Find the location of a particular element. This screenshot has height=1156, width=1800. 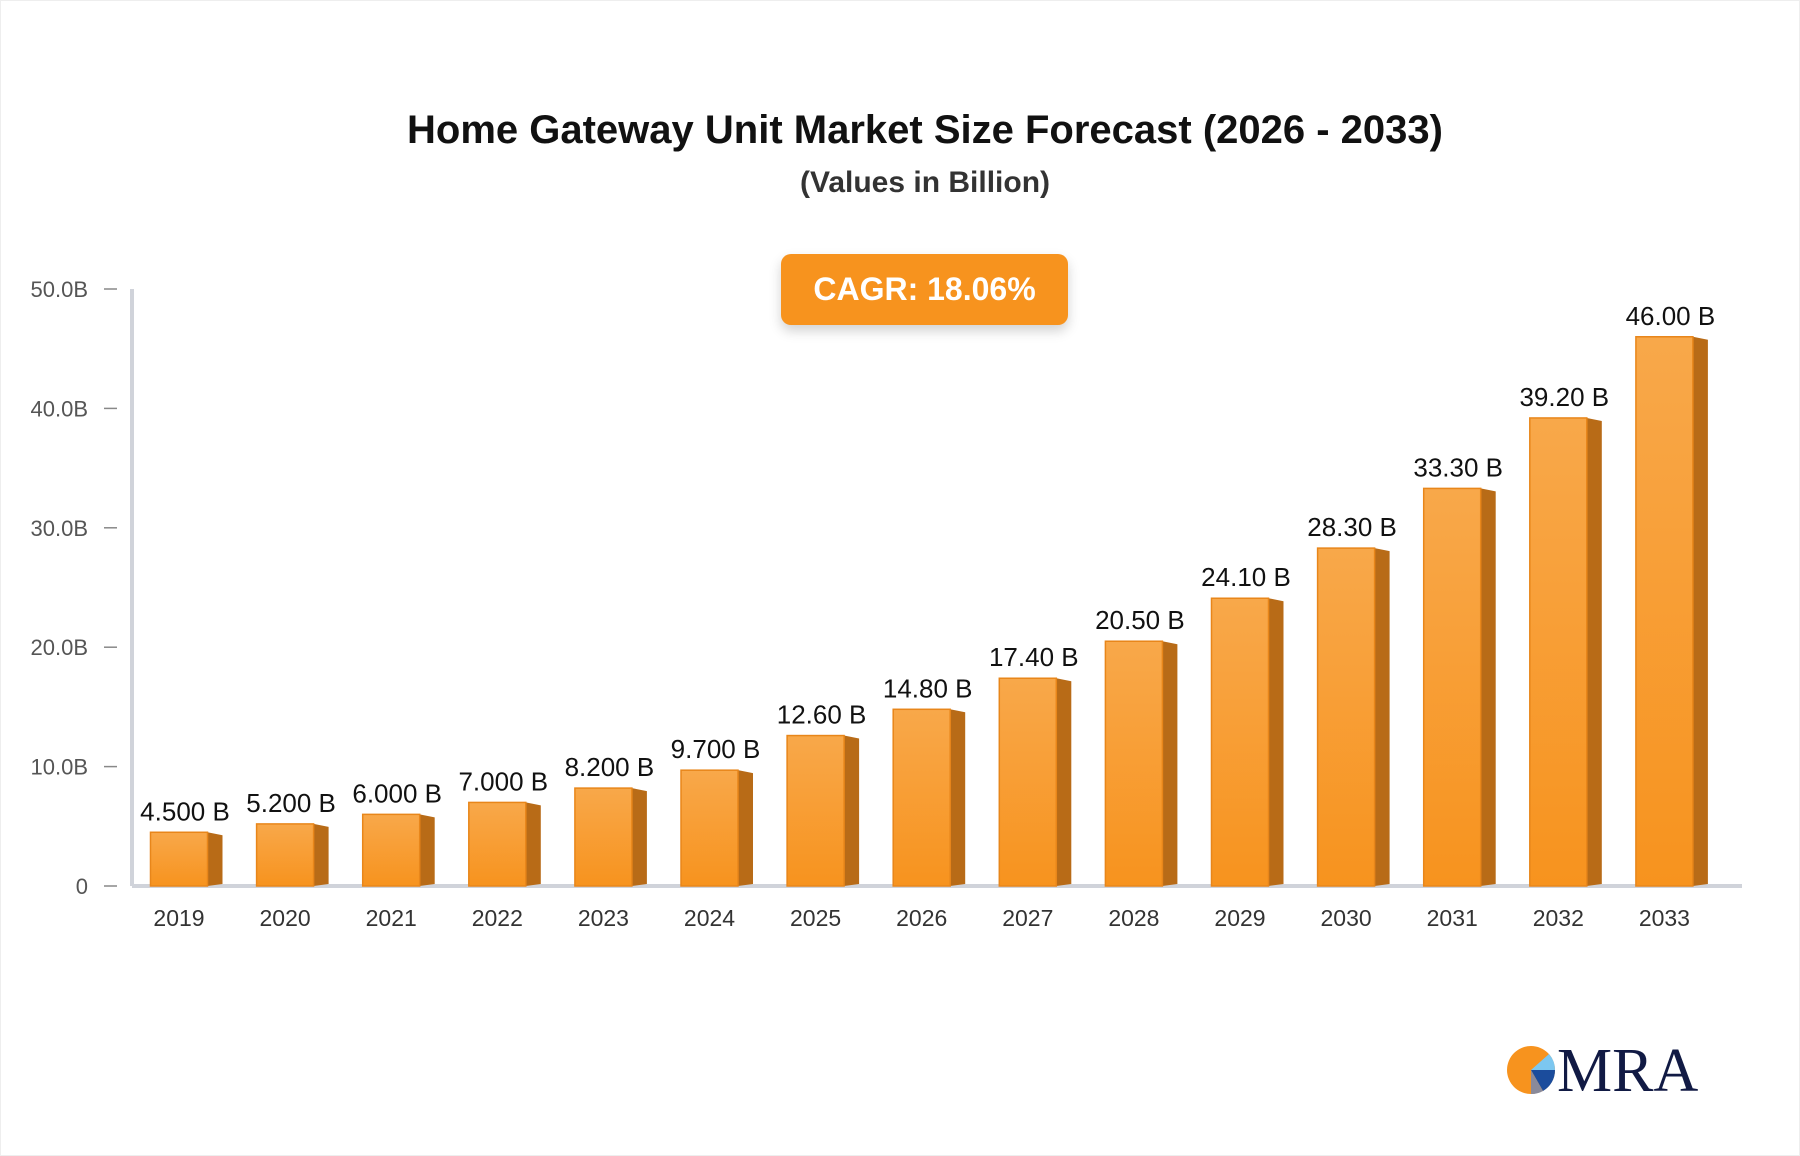

cagr-badge: CAGR: 18.06% is located at coordinates (924, 289).